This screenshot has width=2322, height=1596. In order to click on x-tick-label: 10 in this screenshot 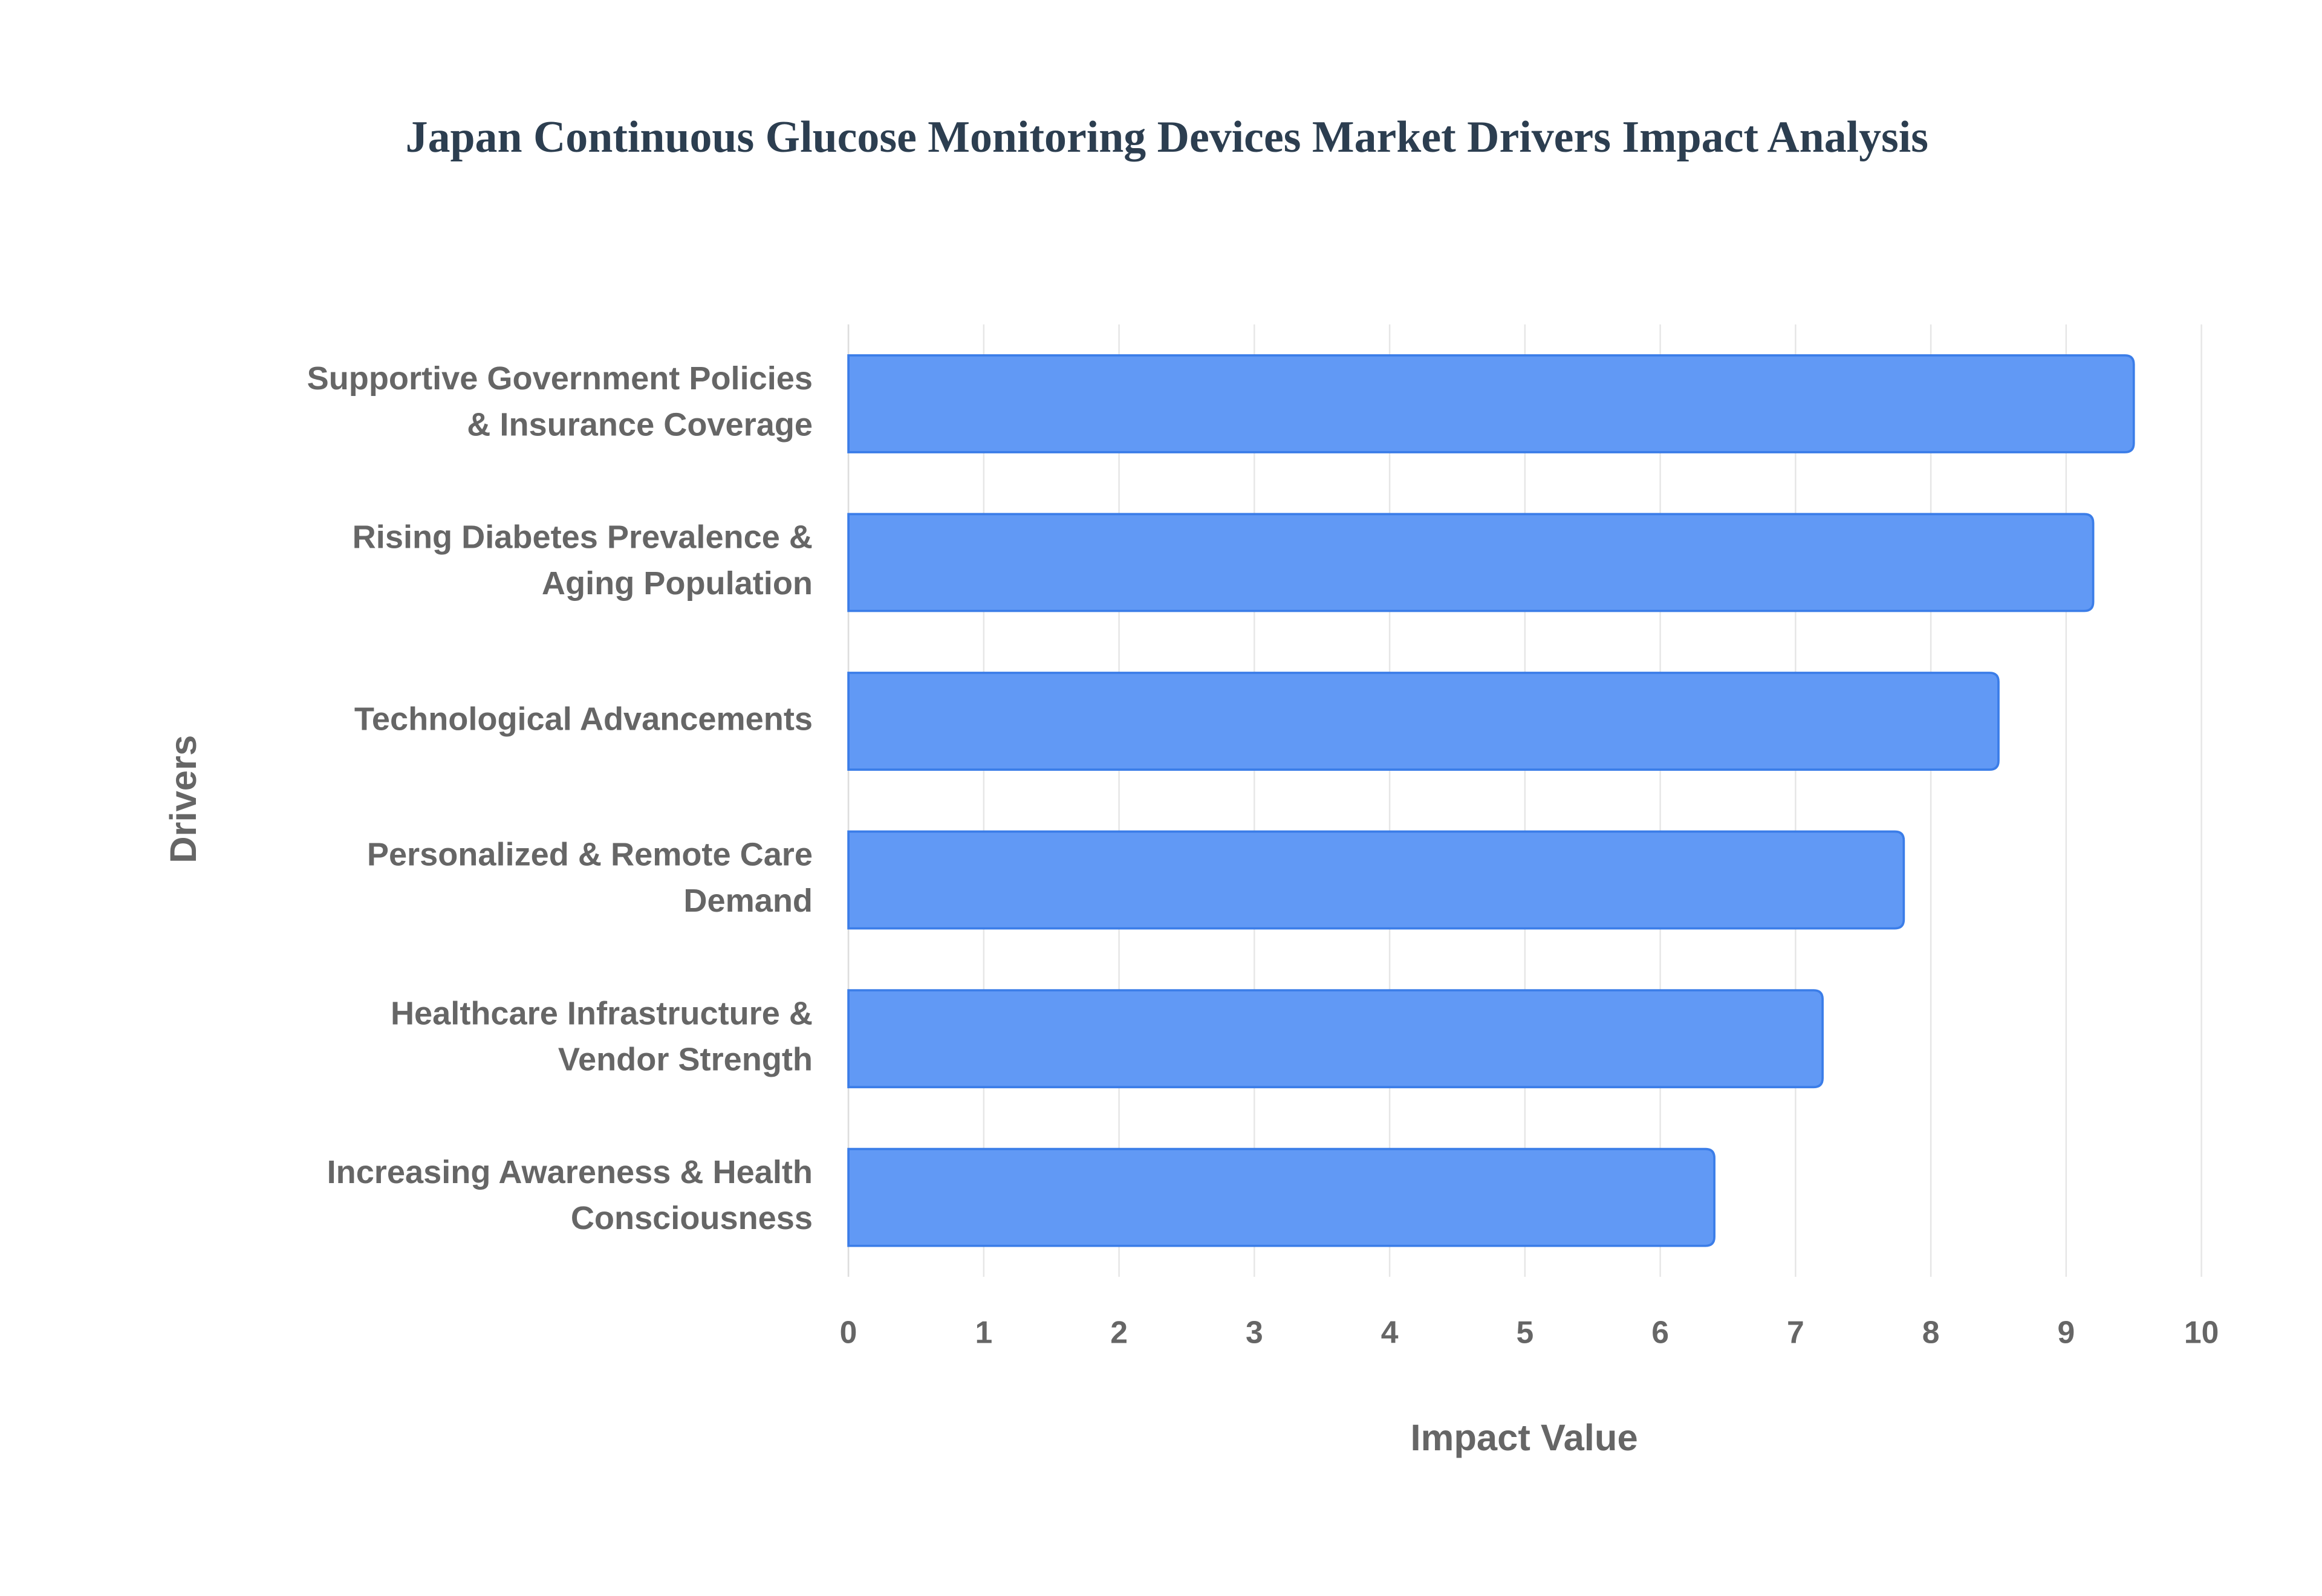, I will do `click(2201, 1332)`.